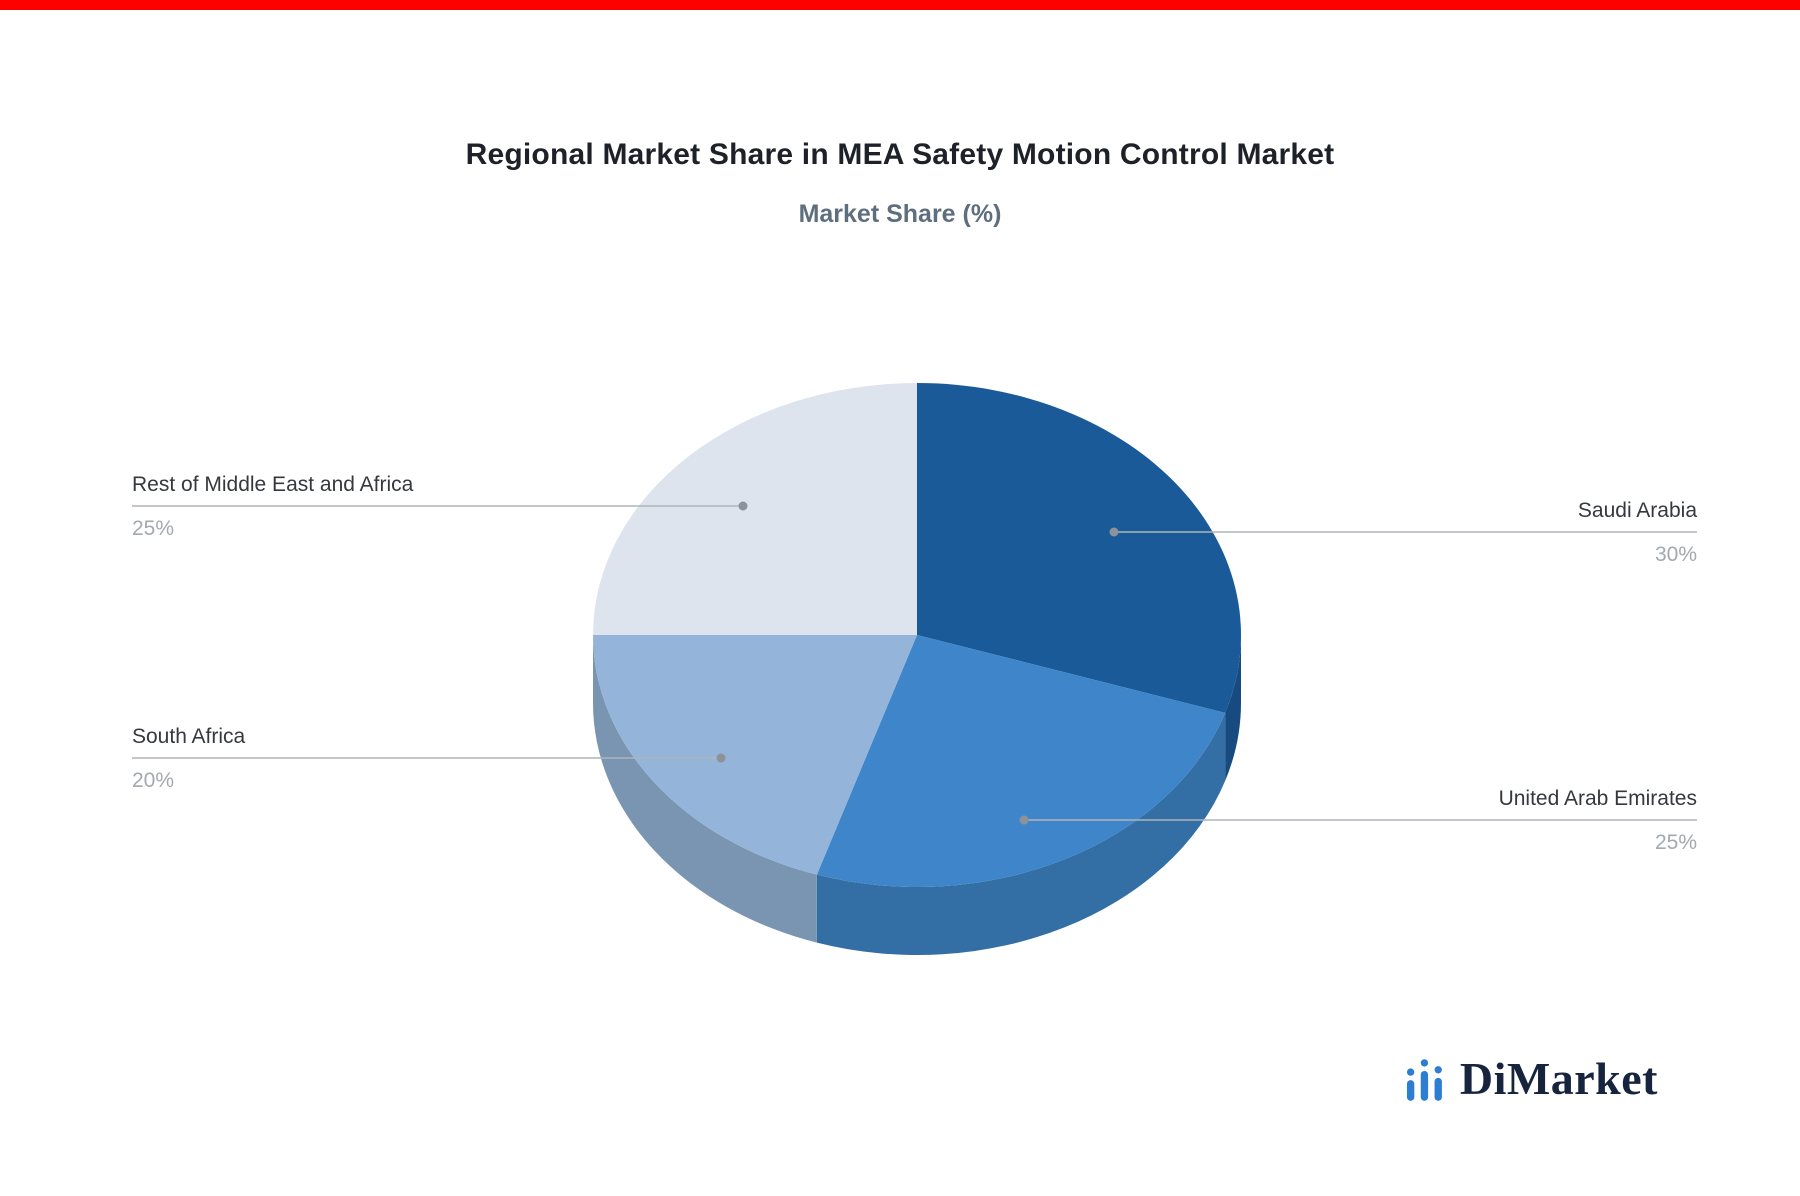  Describe the element at coordinates (755, 509) in the screenshot. I see `pie-slice-rest-of-middle-east-and-africa` at that location.